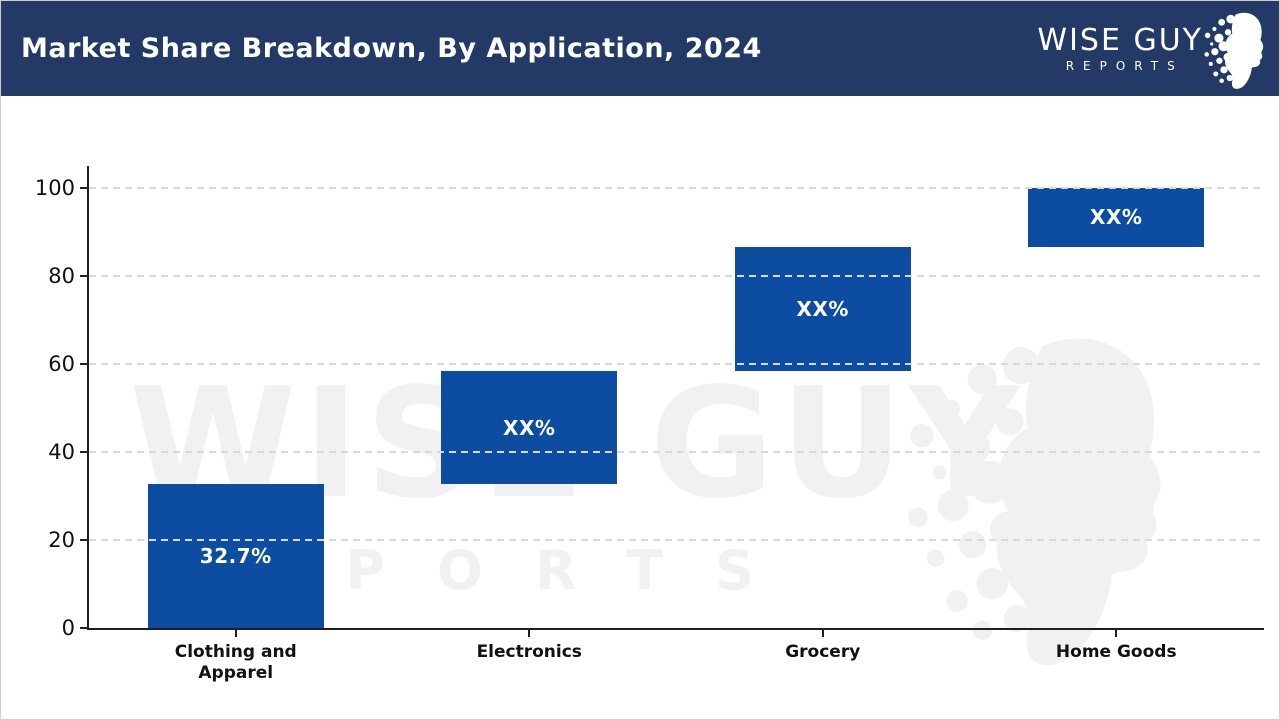 The image size is (1280, 720). What do you see at coordinates (1124, 65) in the screenshot?
I see `logo-subtitle: REPORTS` at bounding box center [1124, 65].